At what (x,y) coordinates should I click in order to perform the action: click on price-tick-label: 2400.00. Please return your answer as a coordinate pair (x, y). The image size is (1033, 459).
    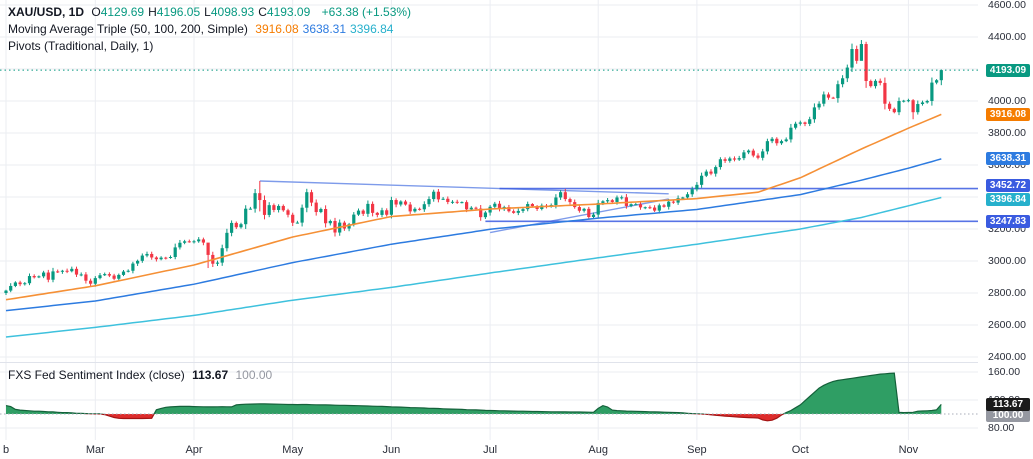
    Looking at the image, I should click on (1007, 357).